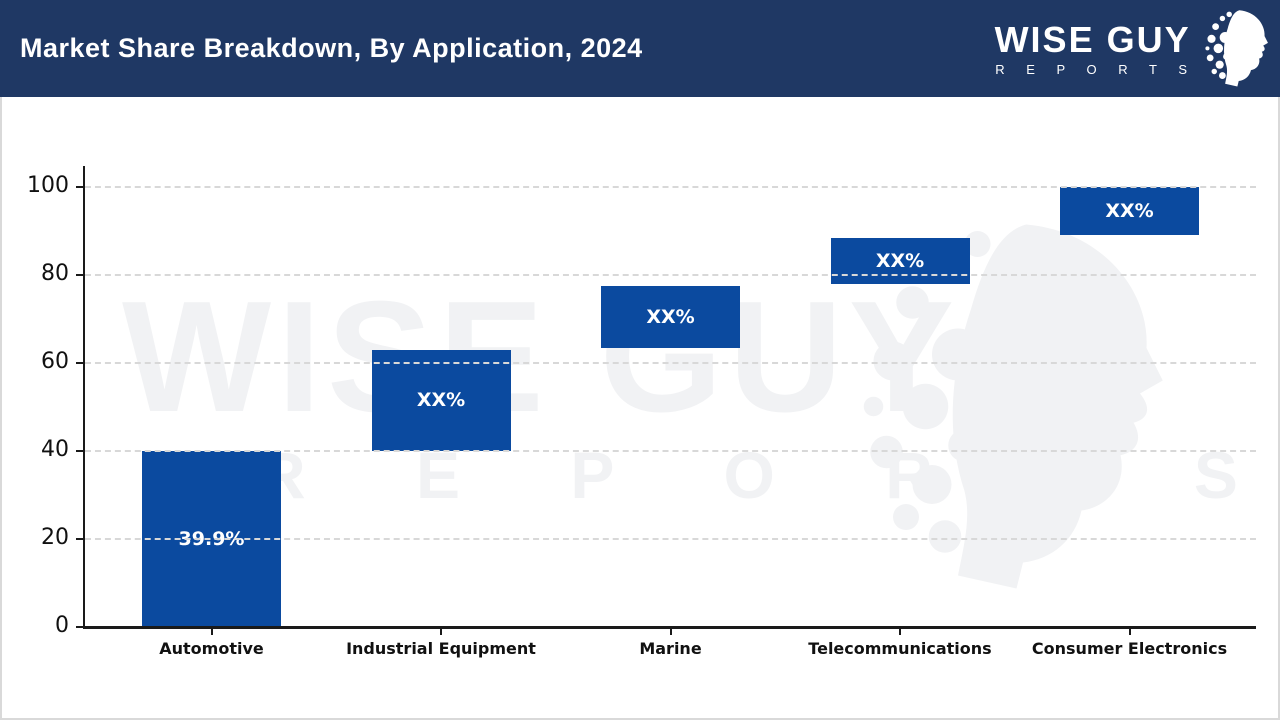  Describe the element at coordinates (55, 537) in the screenshot. I see `y-tick-label: 20` at that location.